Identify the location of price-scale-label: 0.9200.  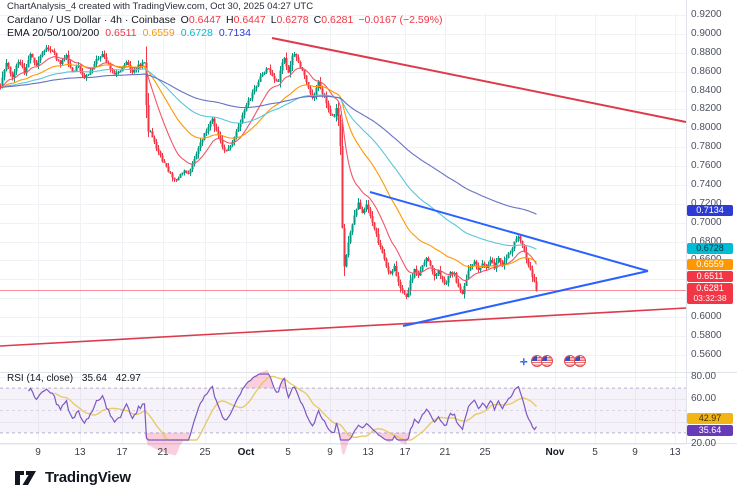
(706, 15).